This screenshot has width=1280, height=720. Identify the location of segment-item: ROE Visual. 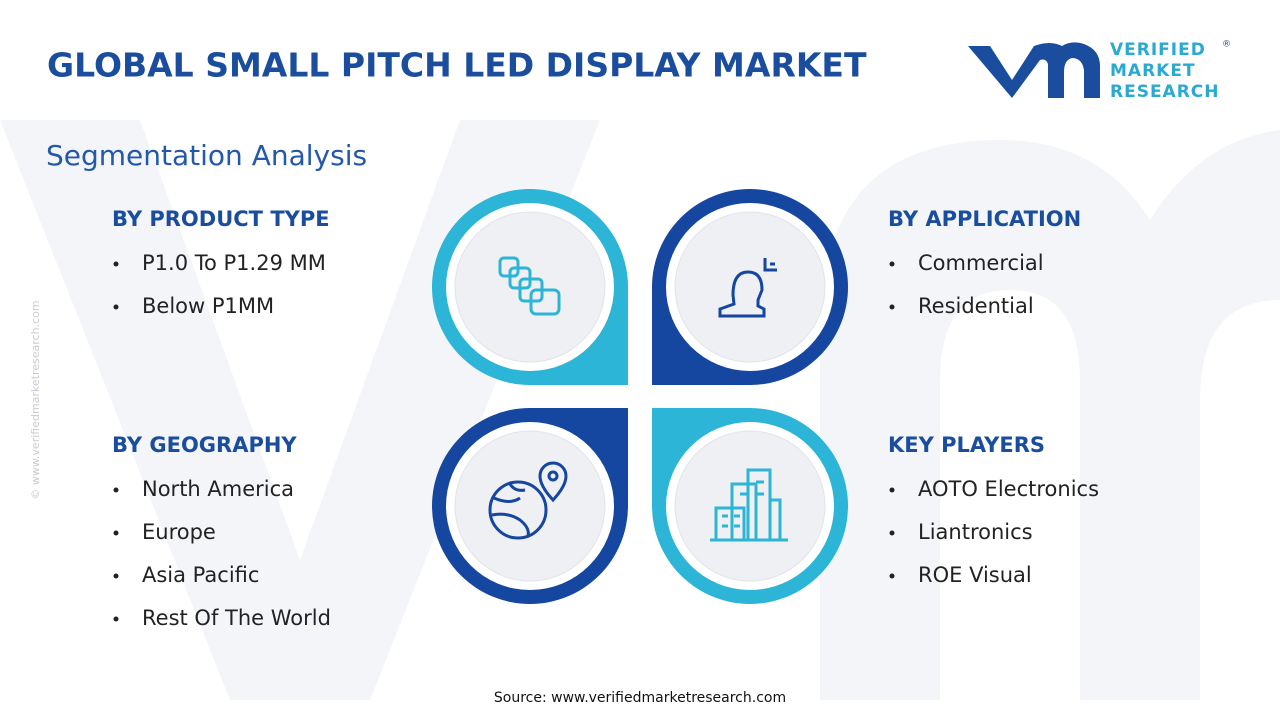
(975, 575).